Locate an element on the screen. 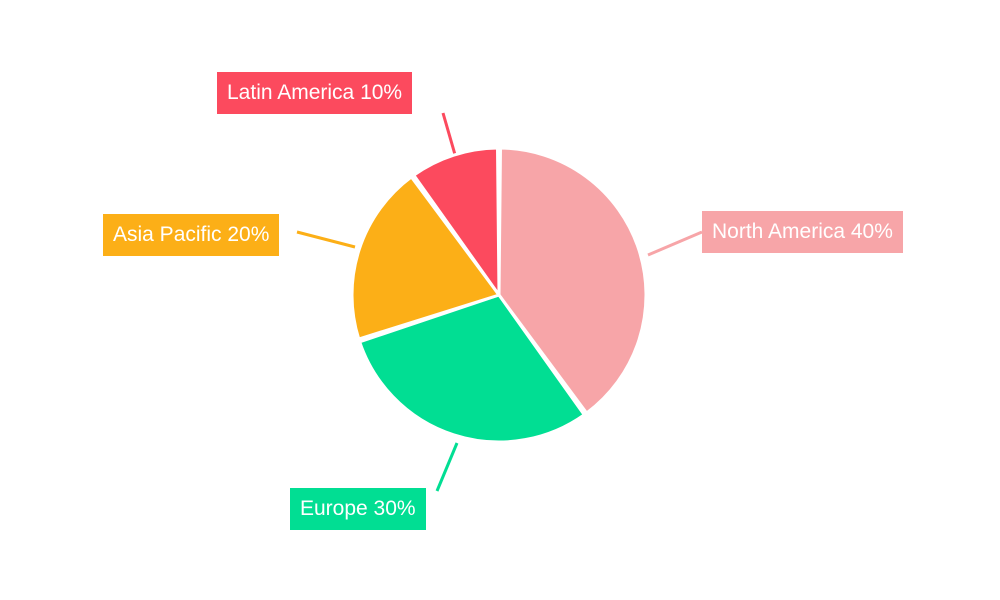 This screenshot has height=600, width=1000. leader-line-asia-pacific is located at coordinates (326, 239).